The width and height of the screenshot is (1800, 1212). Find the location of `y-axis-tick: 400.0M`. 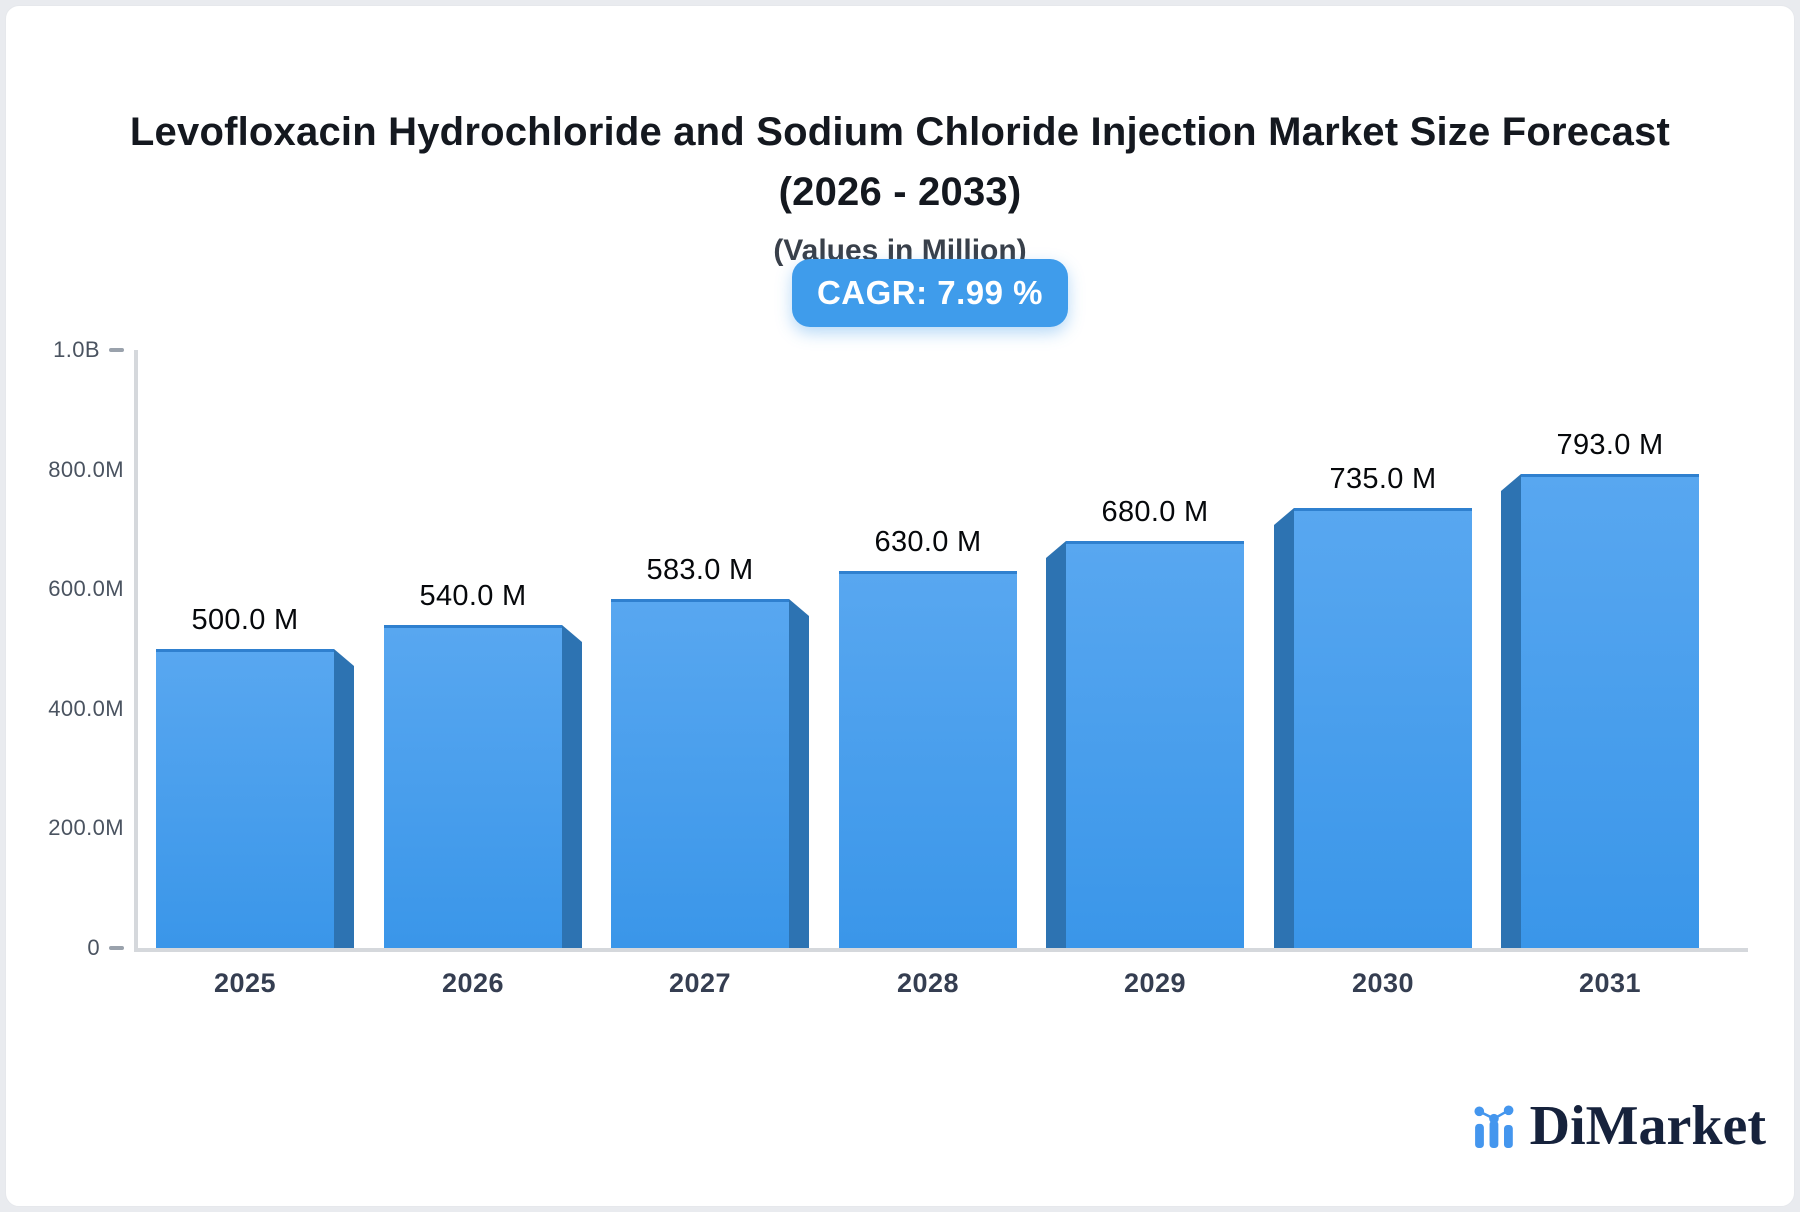

y-axis-tick: 400.0M is located at coordinates (65, 709).